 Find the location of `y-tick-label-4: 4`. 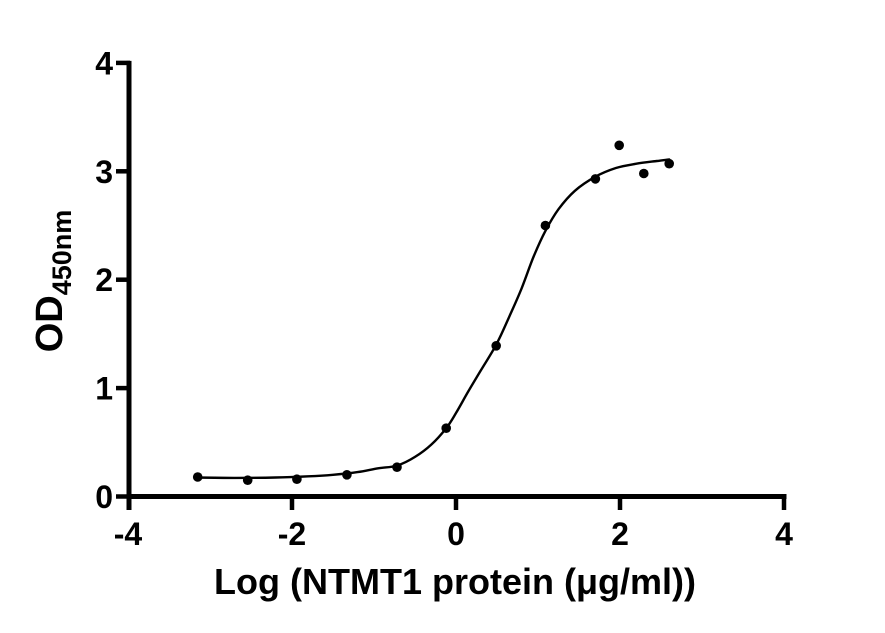

y-tick-label-4: 4 is located at coordinates (104, 63).